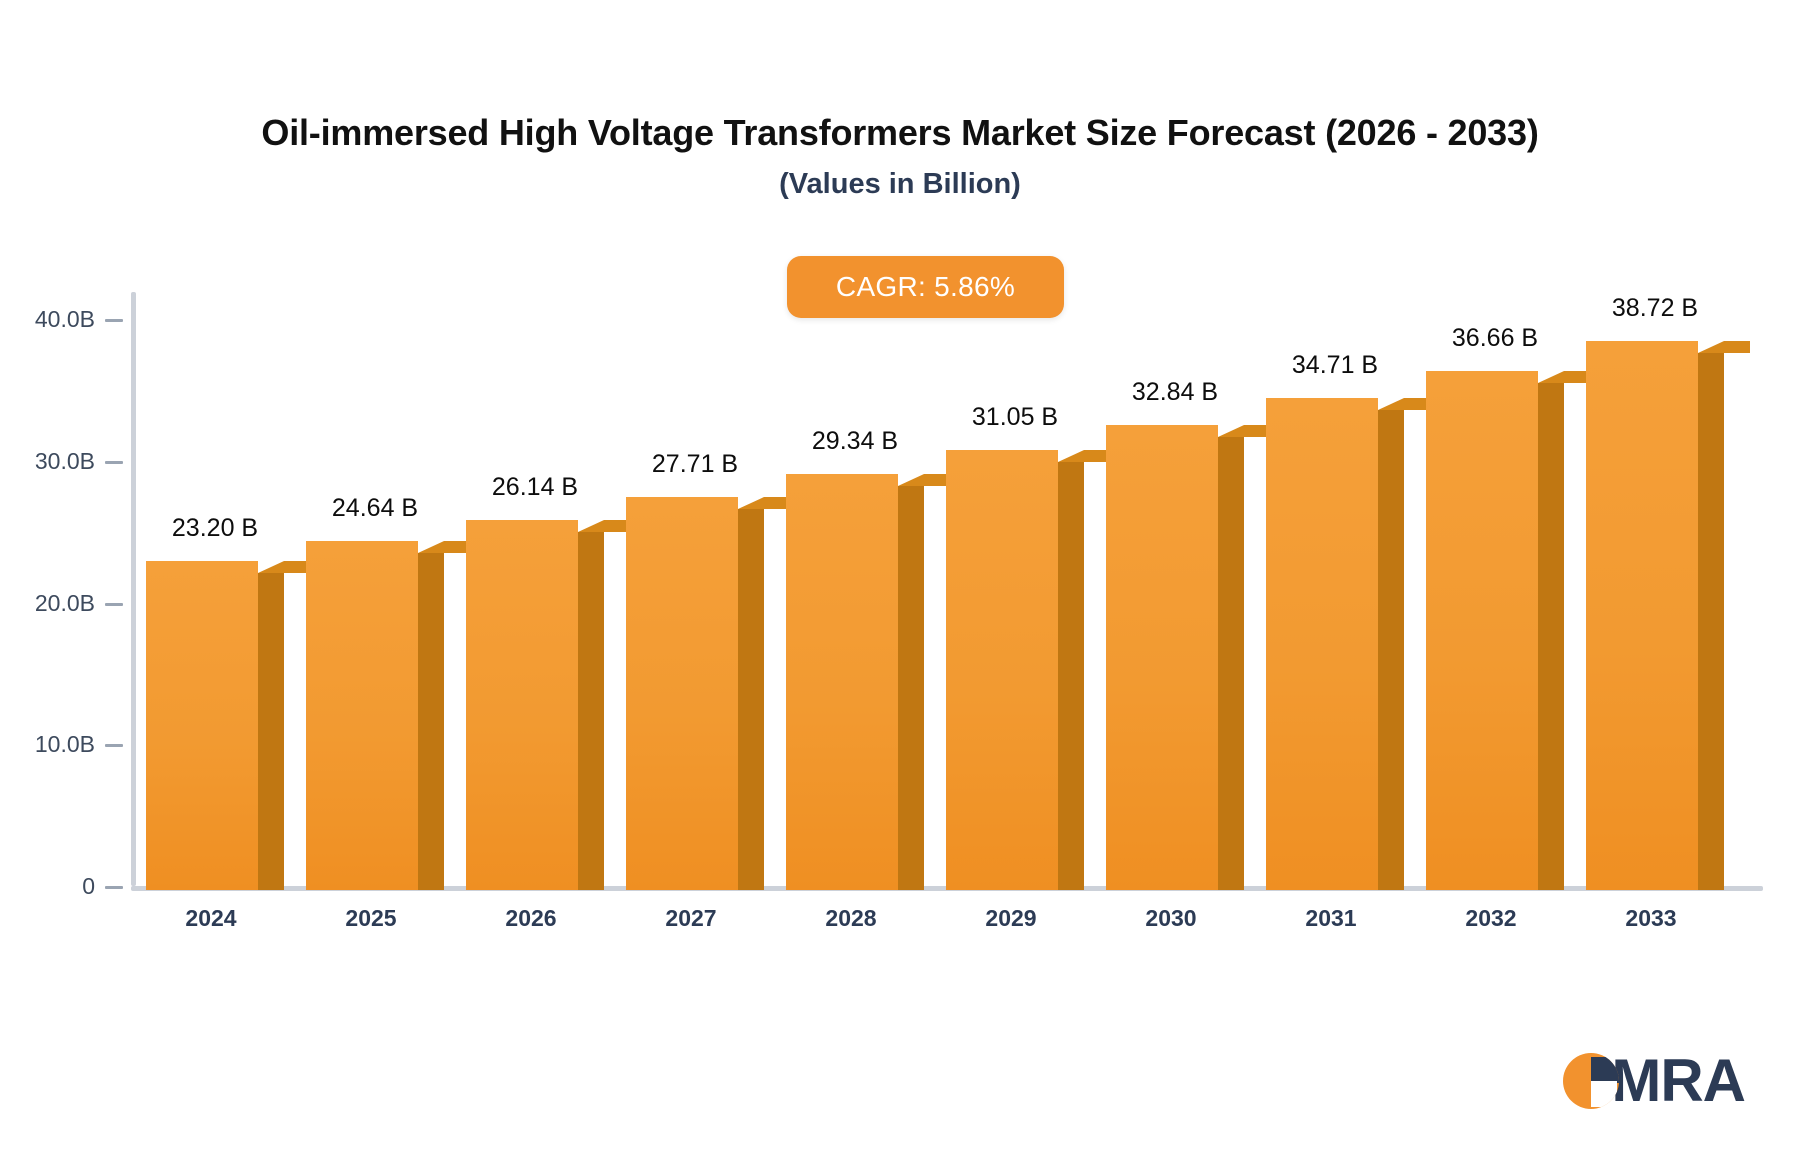  Describe the element at coordinates (855, 441) in the screenshot. I see `bar-value-label: 29.34 B` at that location.